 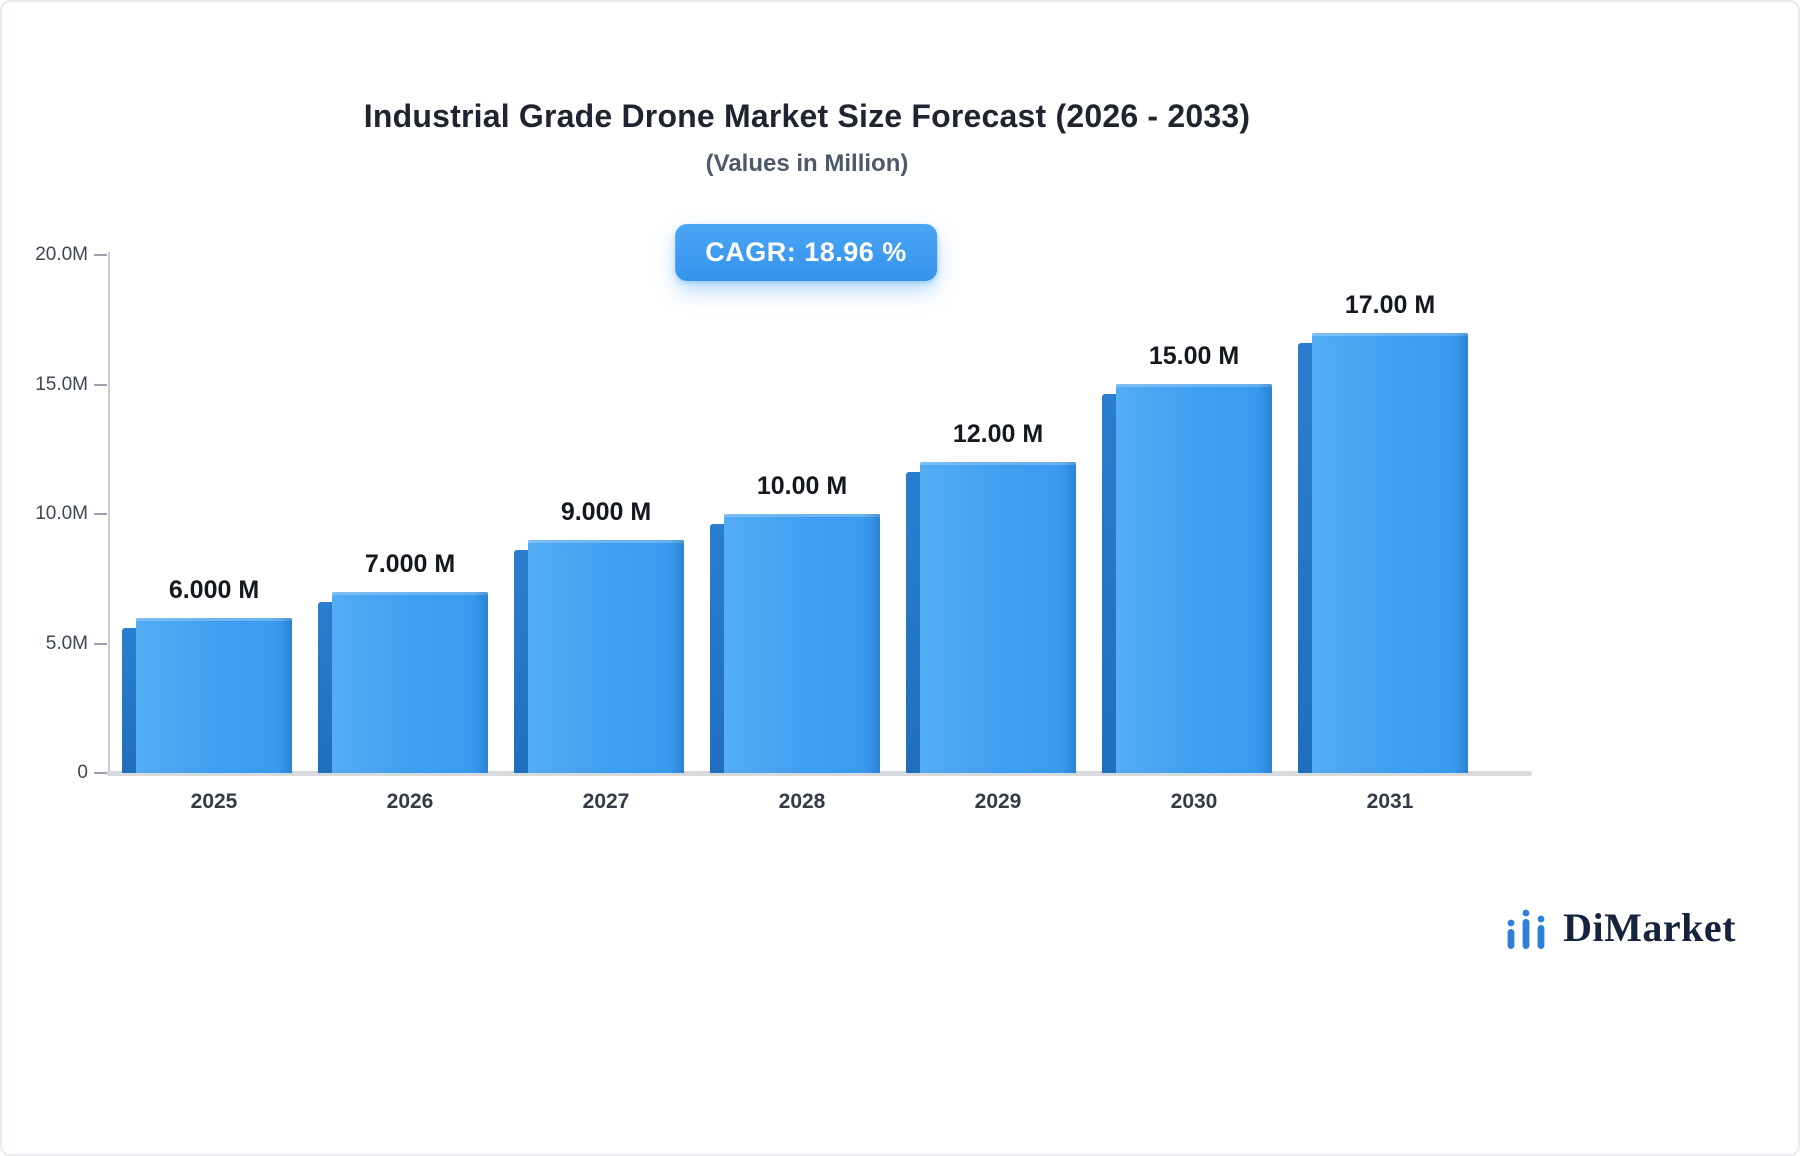 What do you see at coordinates (998, 434) in the screenshot?
I see `bar-value-label: 12.00 M` at bounding box center [998, 434].